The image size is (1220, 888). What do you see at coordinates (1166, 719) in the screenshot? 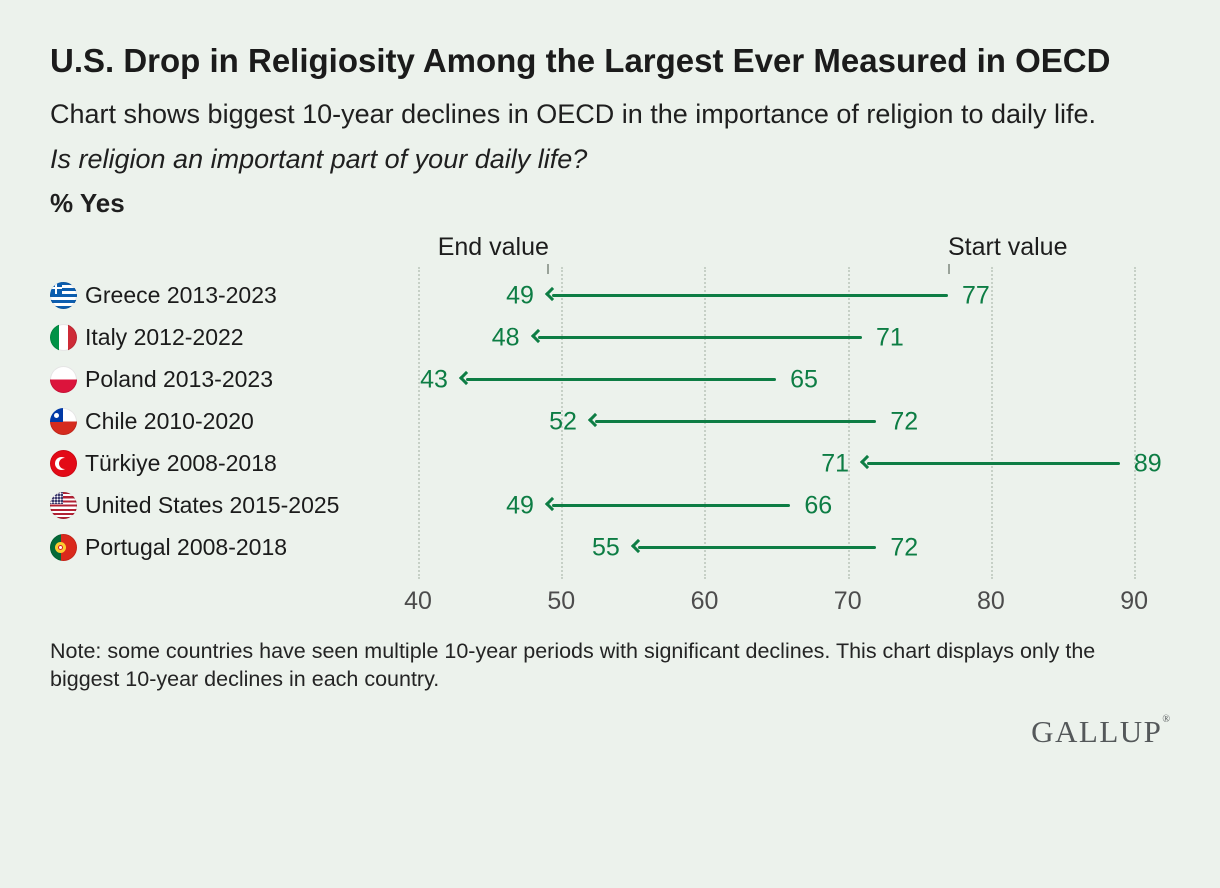
I see `registered-mark-icon: ®` at bounding box center [1166, 719].